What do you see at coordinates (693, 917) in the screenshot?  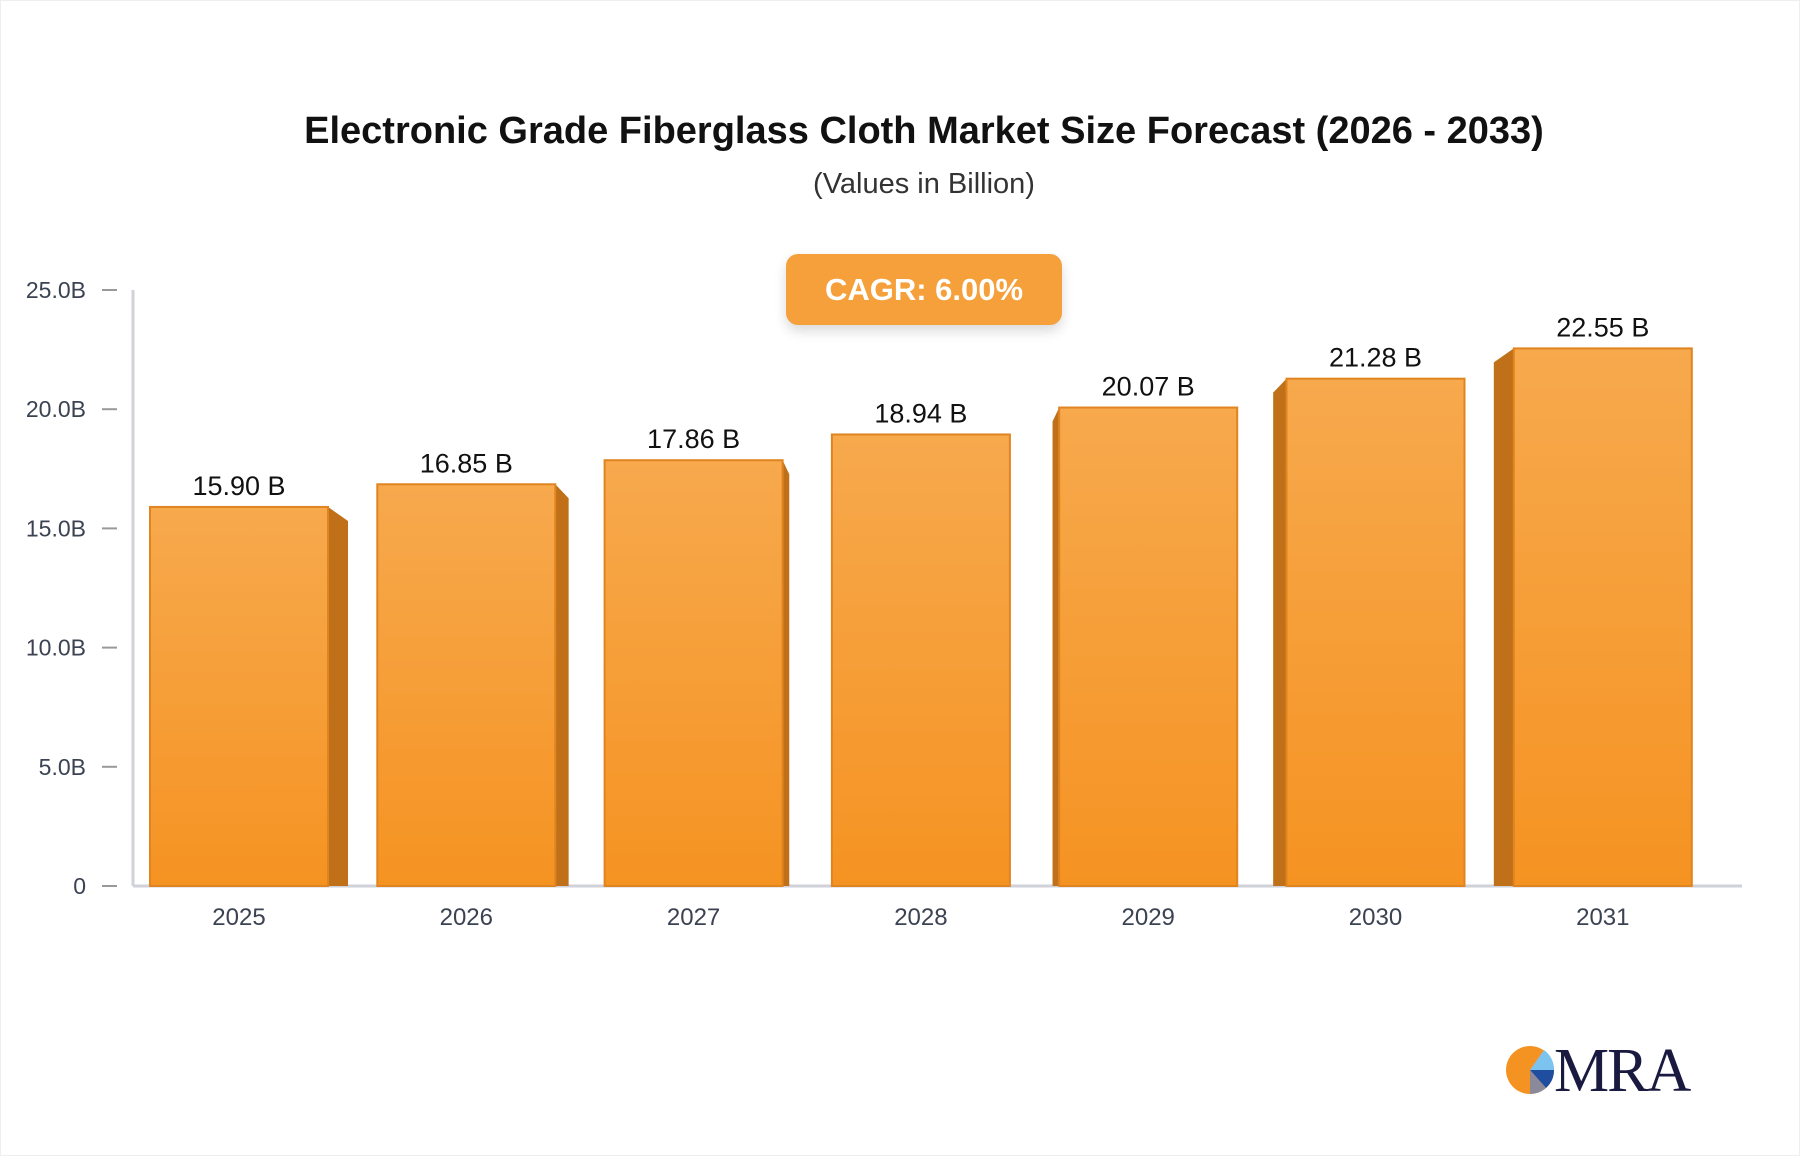 I see `x-tick-label: 2027` at bounding box center [693, 917].